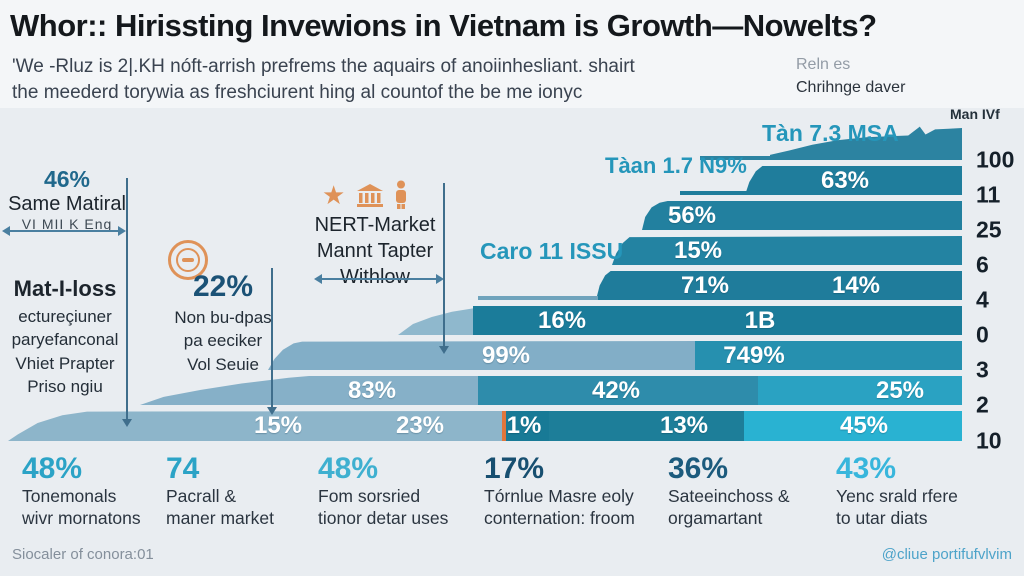 Image resolution: width=1024 pixels, height=576 pixels. What do you see at coordinates (729, 496) in the screenshot?
I see `stat-label: Sateeinchoss &` at bounding box center [729, 496].